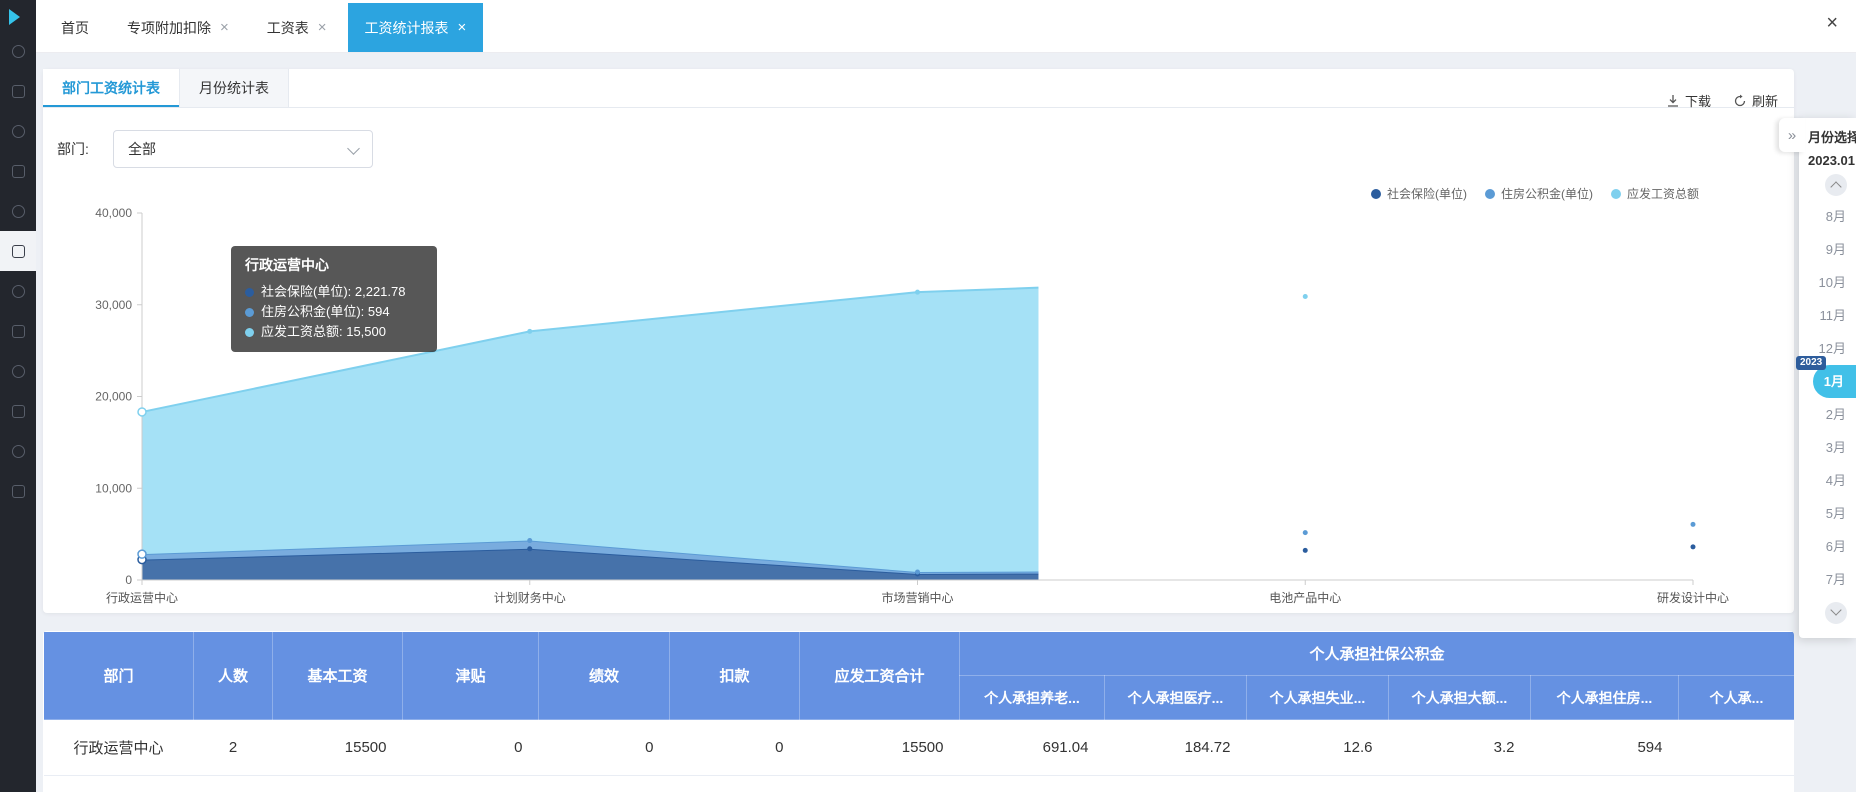 This screenshot has width=1856, height=792. Describe the element at coordinates (1836, 613) in the screenshot. I see `scroll-down-button` at that location.